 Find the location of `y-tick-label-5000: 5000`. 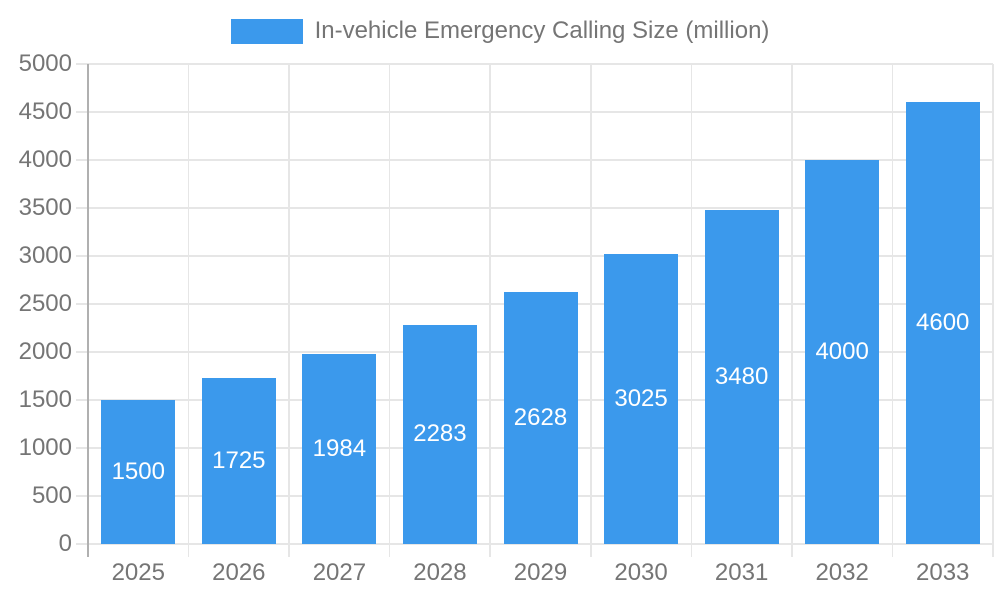

y-tick-label-5000: 5000 is located at coordinates (45, 63).